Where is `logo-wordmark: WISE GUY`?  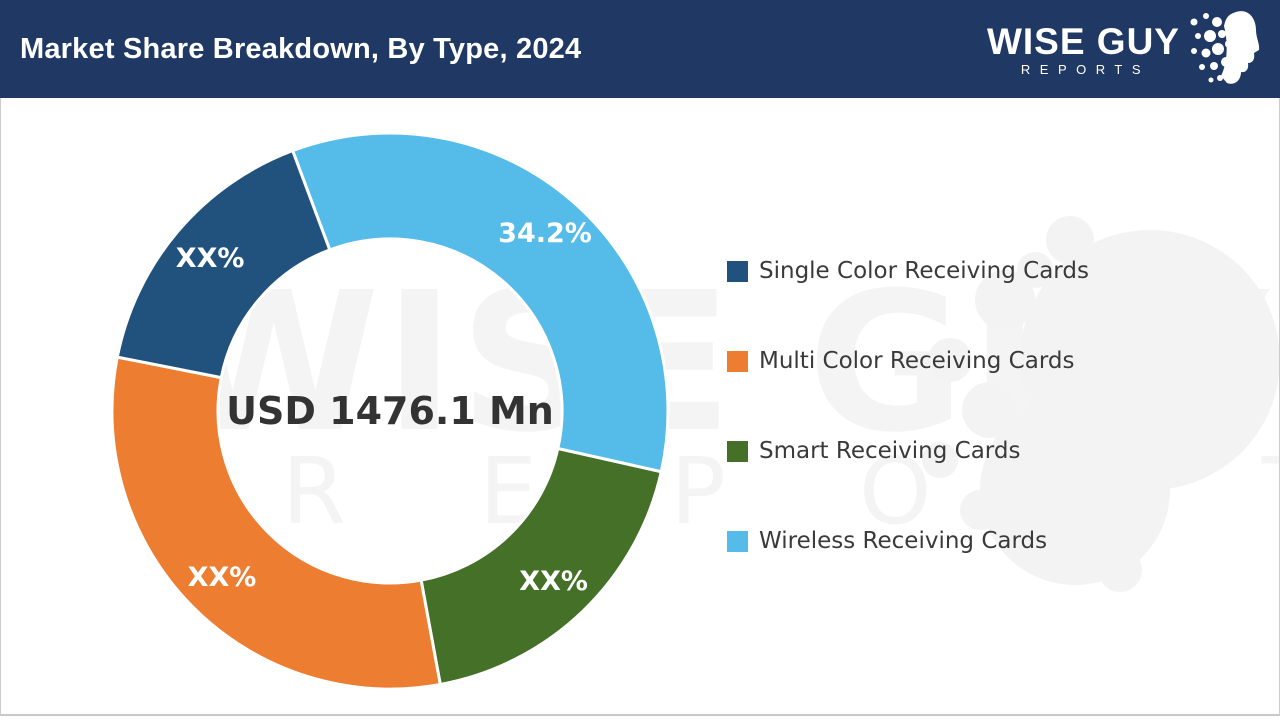
logo-wordmark: WISE GUY is located at coordinates (1083, 41).